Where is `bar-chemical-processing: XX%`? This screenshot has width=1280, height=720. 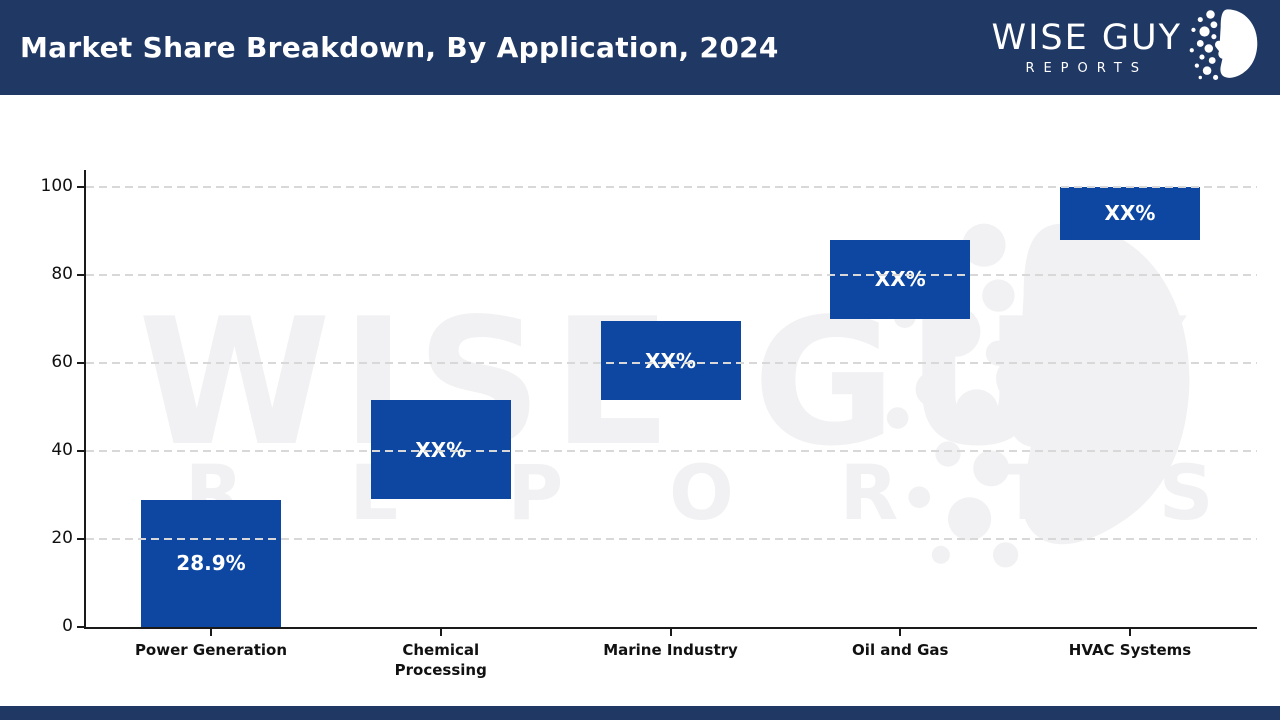
bar-chemical-processing: XX% is located at coordinates (440, 450).